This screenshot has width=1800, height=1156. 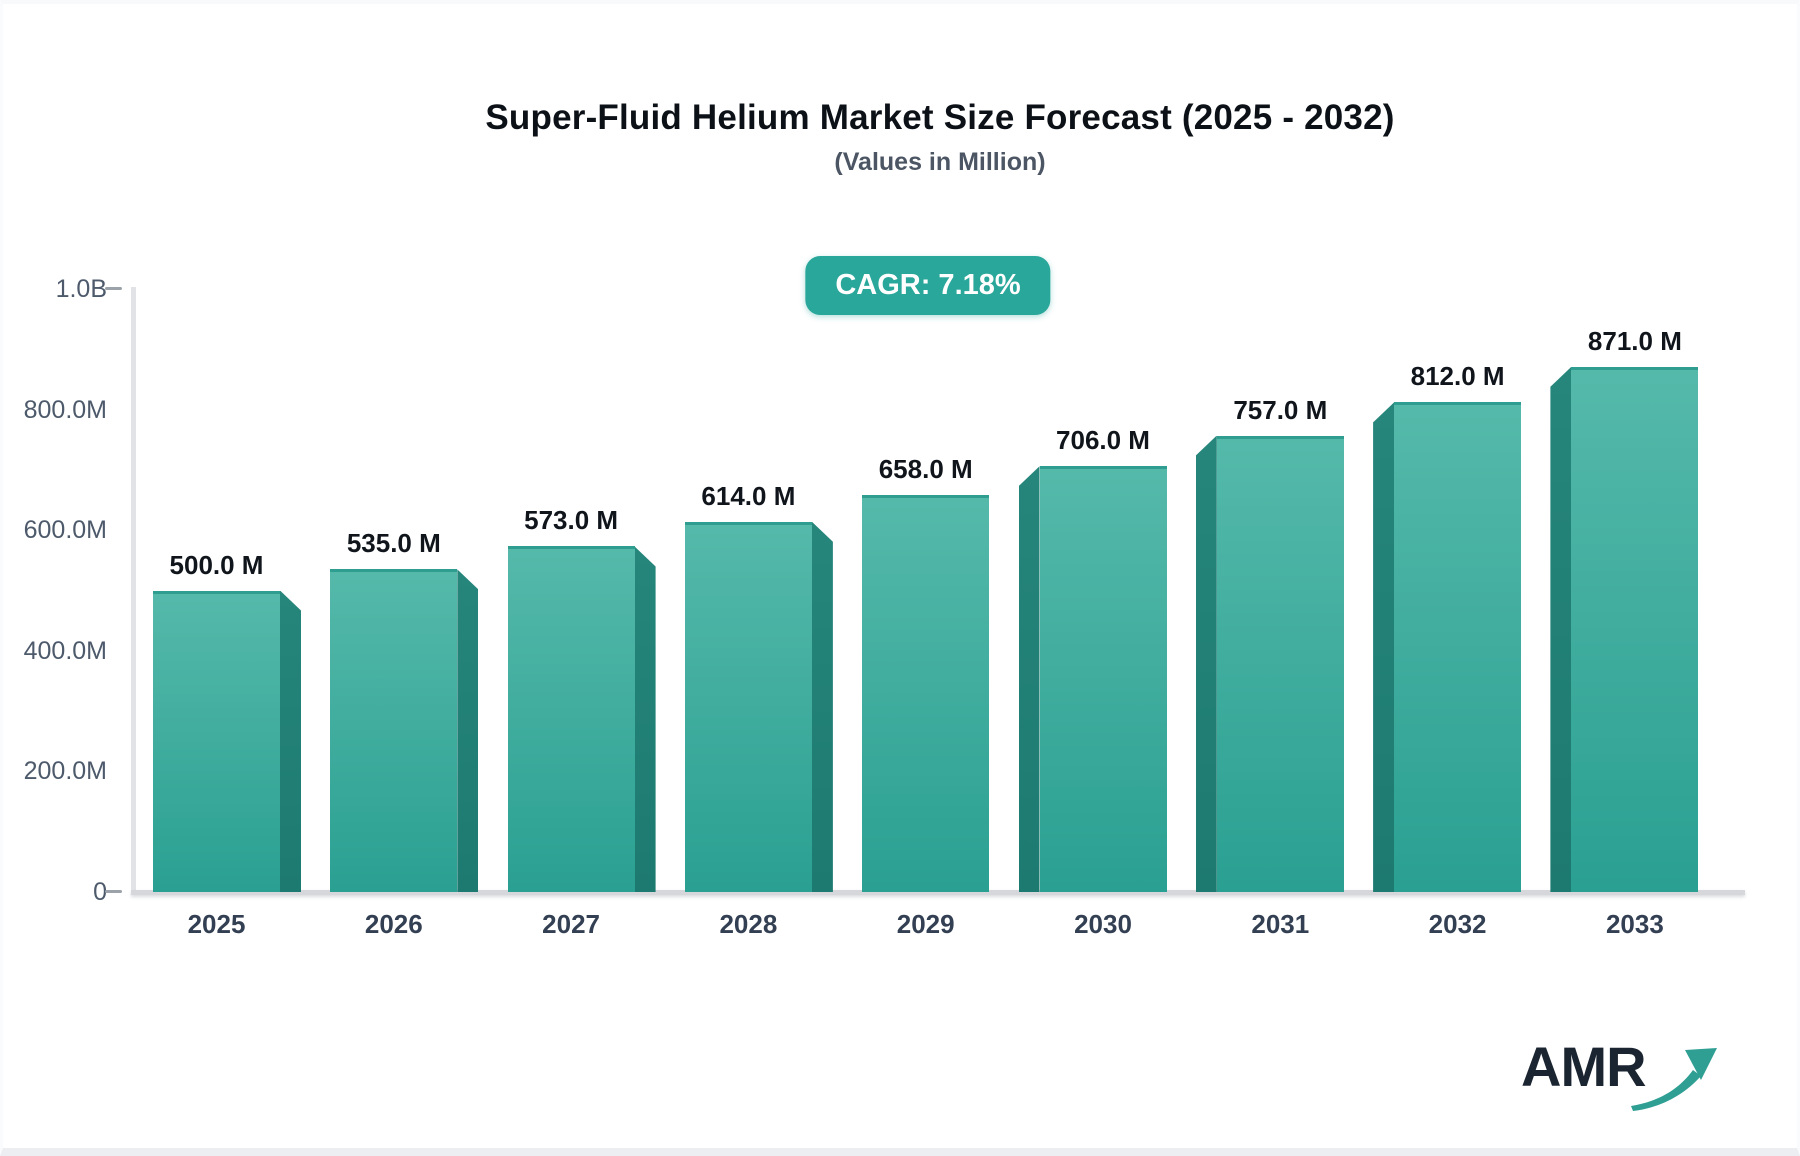 What do you see at coordinates (1634, 340) in the screenshot?
I see `bar-value-label: 871.0 M` at bounding box center [1634, 340].